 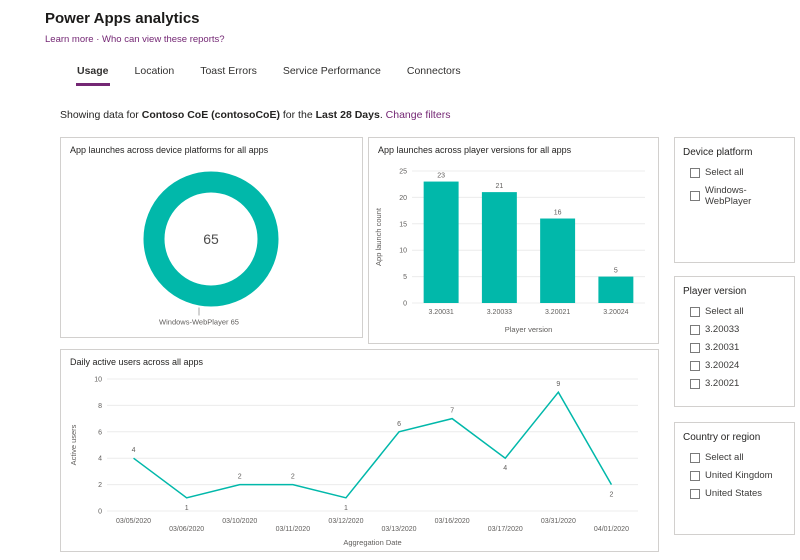 I want to click on tab-connectors: Connectors, so click(x=433, y=71).